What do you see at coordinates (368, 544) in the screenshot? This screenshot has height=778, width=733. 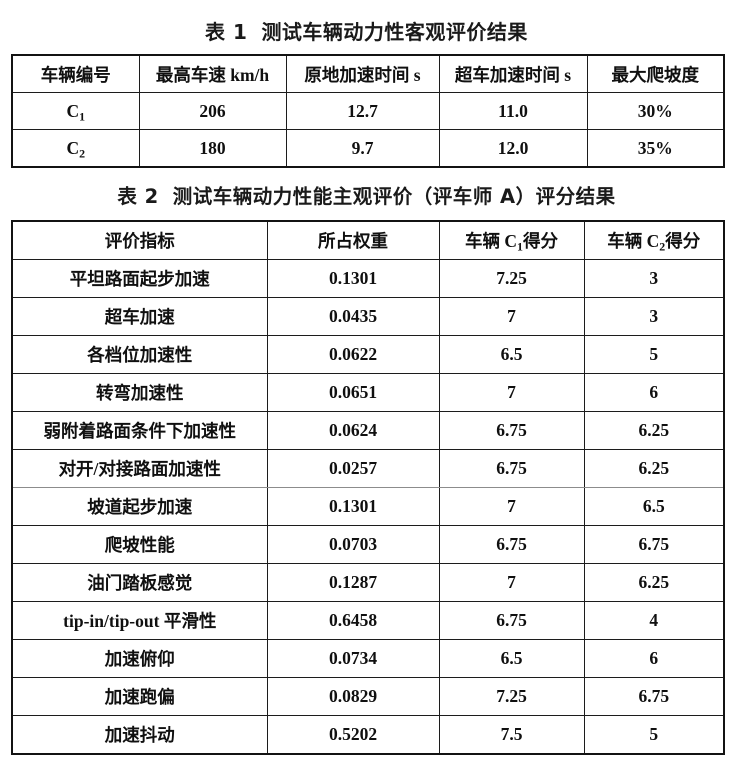 I see `table-row: 爬坡性能 0.0703 6.75 6.75` at bounding box center [368, 544].